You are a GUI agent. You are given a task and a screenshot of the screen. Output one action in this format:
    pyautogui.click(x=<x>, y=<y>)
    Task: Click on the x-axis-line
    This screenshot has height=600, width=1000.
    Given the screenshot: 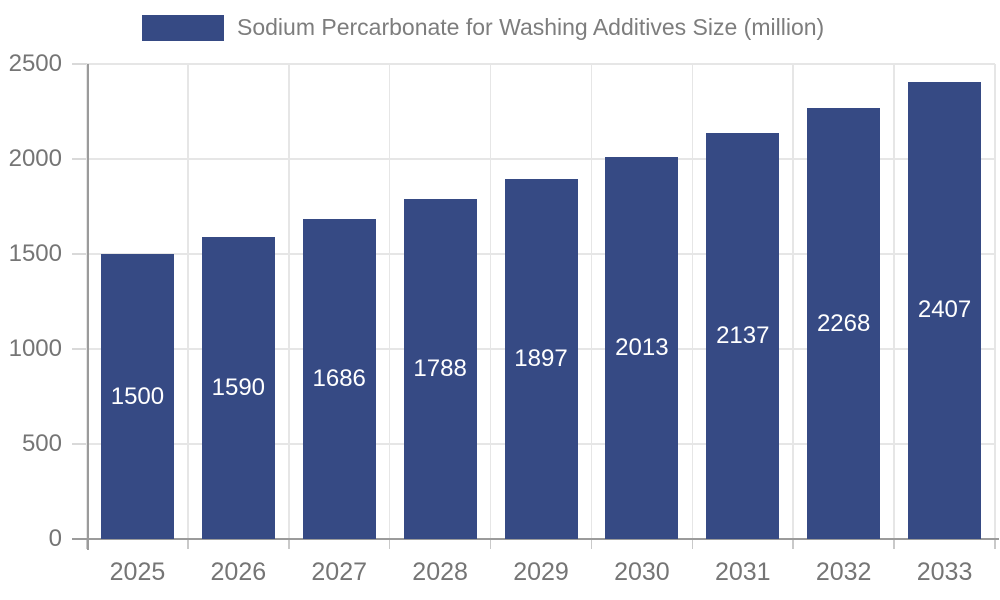 What is the action you would take?
    pyautogui.click(x=535, y=539)
    